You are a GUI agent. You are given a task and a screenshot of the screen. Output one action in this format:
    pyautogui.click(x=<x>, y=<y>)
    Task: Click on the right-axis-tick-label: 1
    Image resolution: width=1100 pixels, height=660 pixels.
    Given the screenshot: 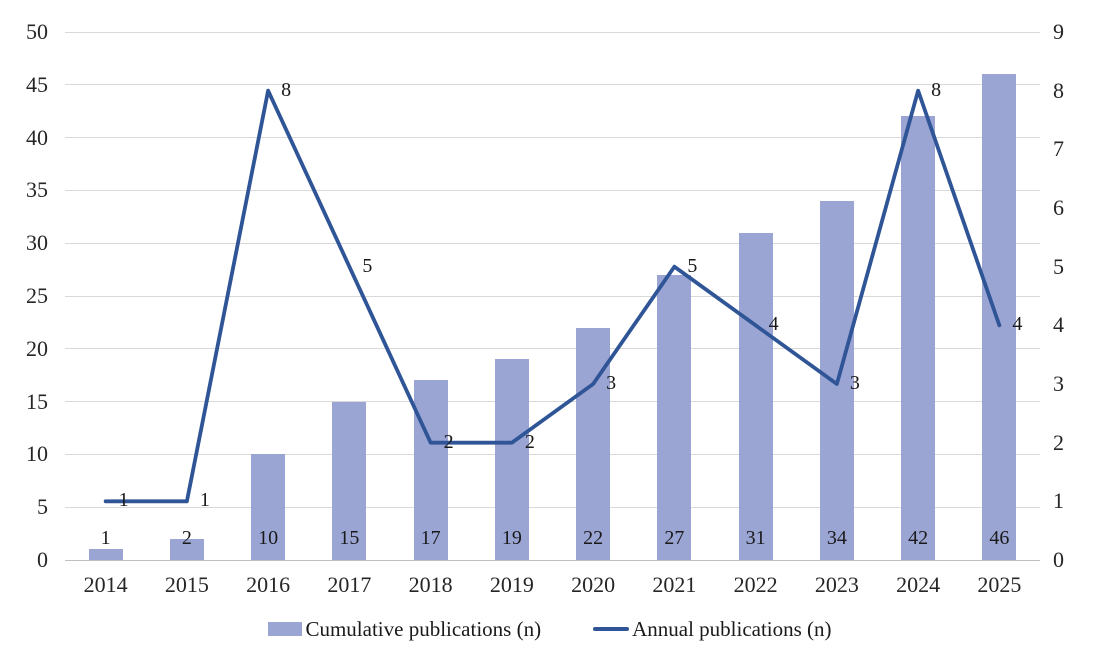 What is the action you would take?
    pyautogui.click(x=1058, y=501)
    